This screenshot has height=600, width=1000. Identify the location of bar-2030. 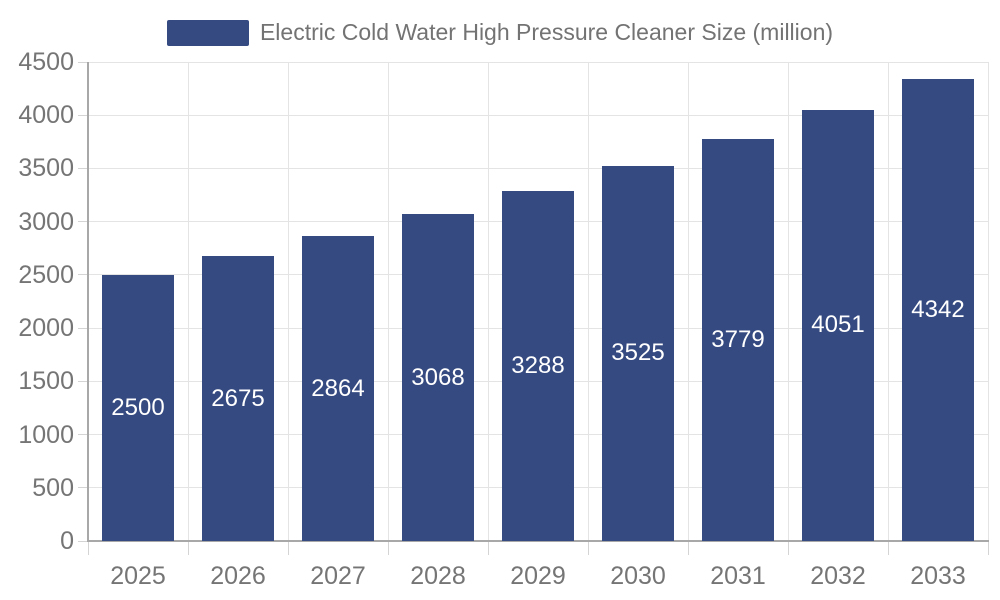
(638, 353).